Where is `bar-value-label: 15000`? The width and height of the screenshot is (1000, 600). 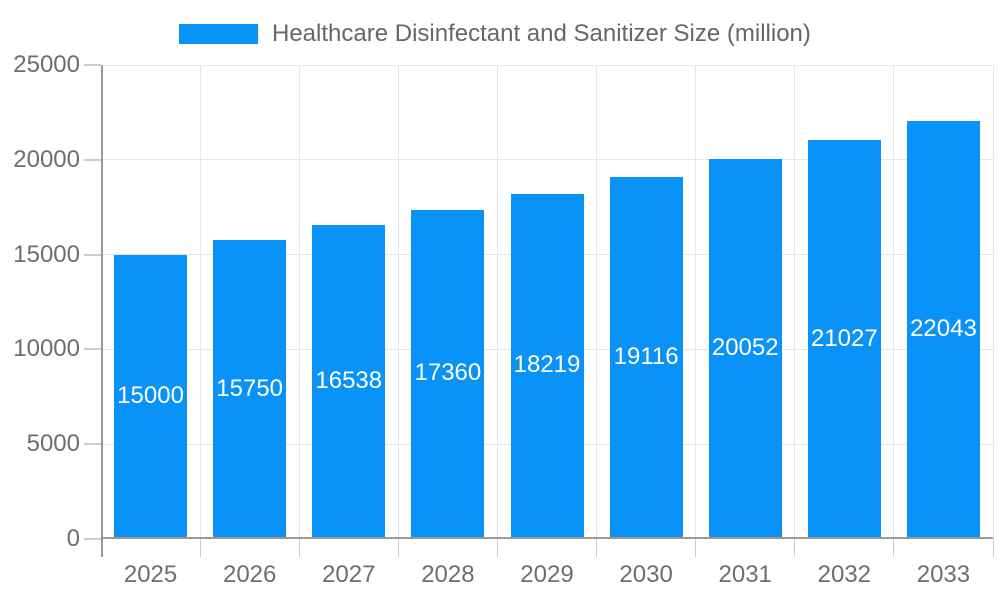 bar-value-label: 15000 is located at coordinates (150, 395).